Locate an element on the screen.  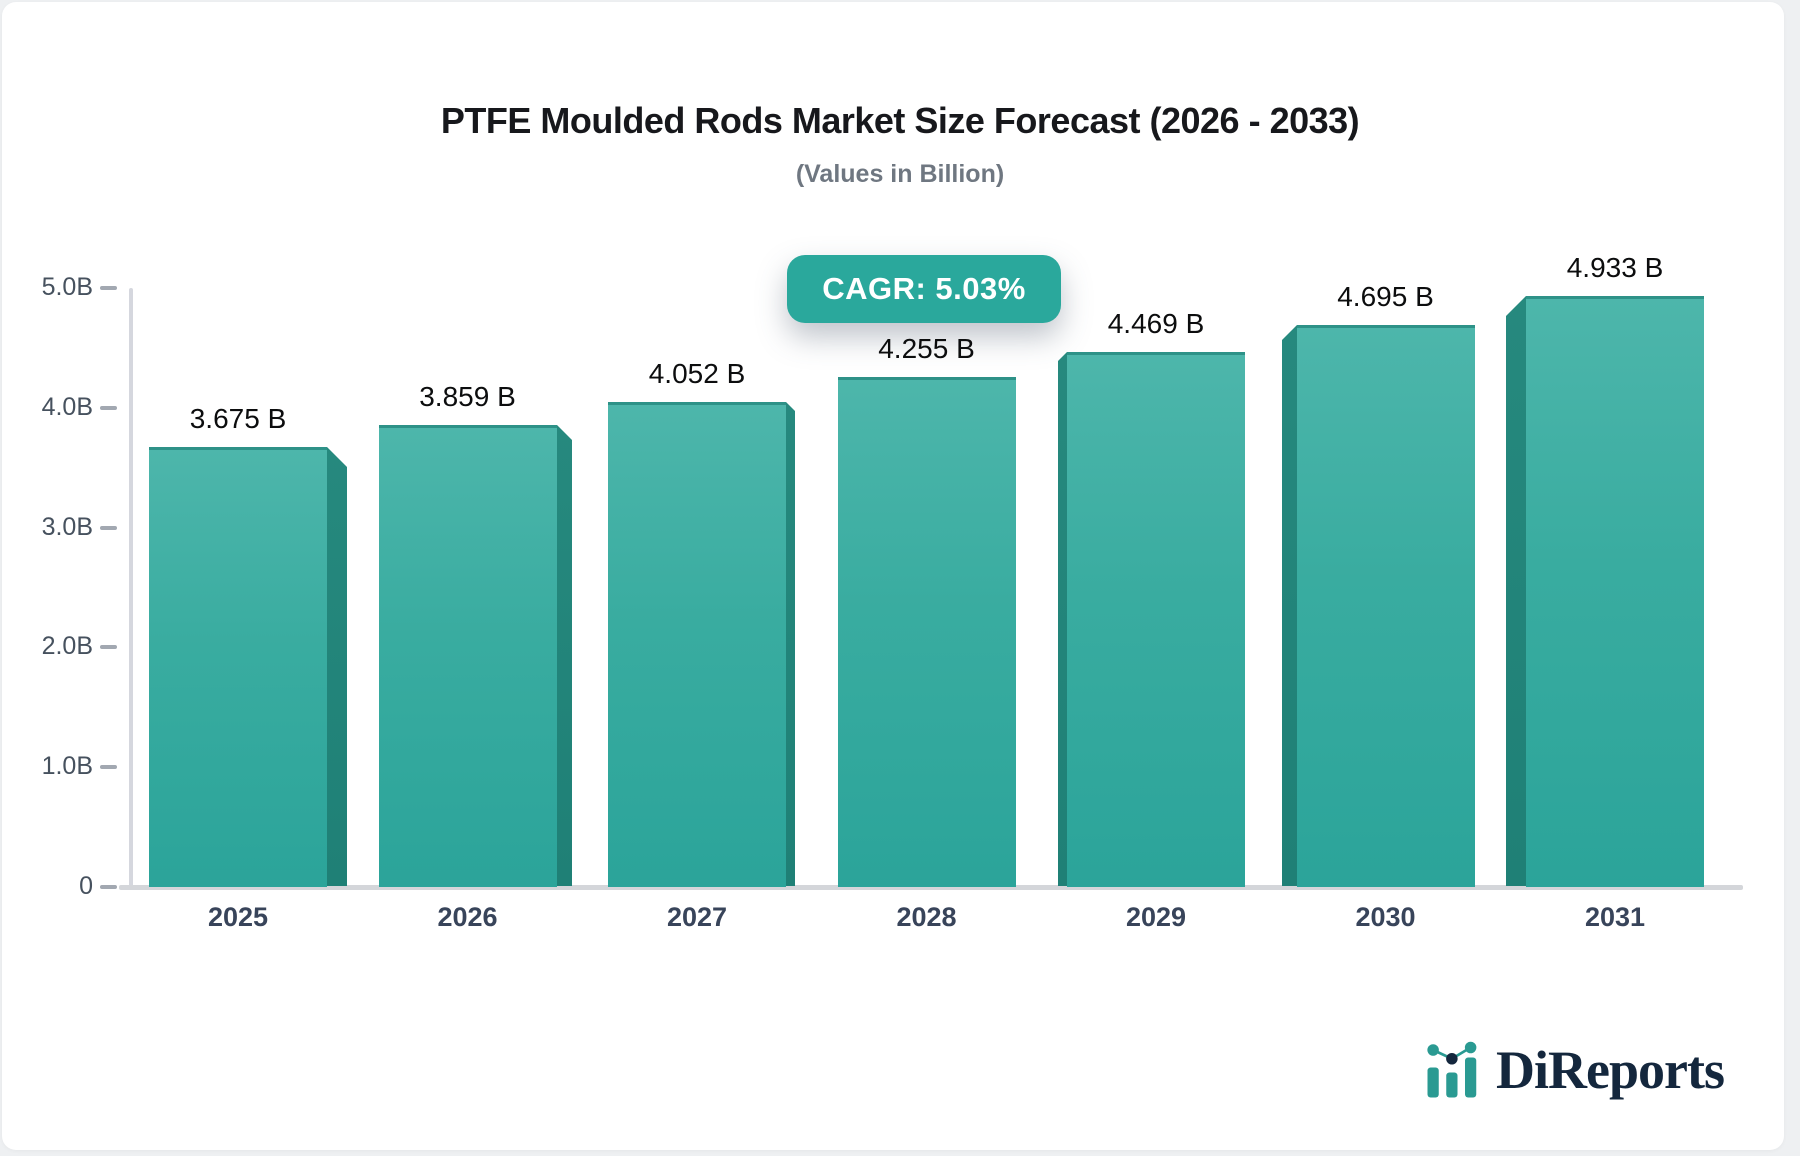
cagr-badge: CAGR: 5.03% is located at coordinates (924, 289).